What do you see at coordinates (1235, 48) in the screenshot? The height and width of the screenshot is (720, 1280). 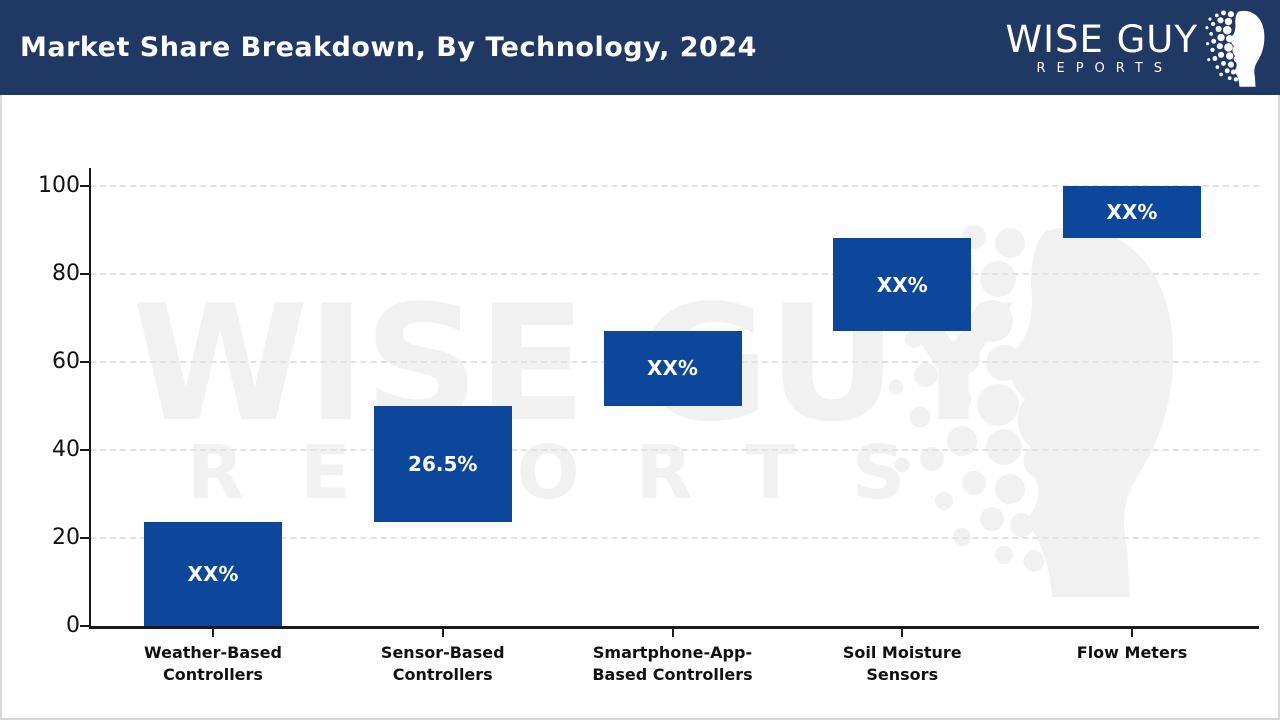 I see `face-logo-icon` at bounding box center [1235, 48].